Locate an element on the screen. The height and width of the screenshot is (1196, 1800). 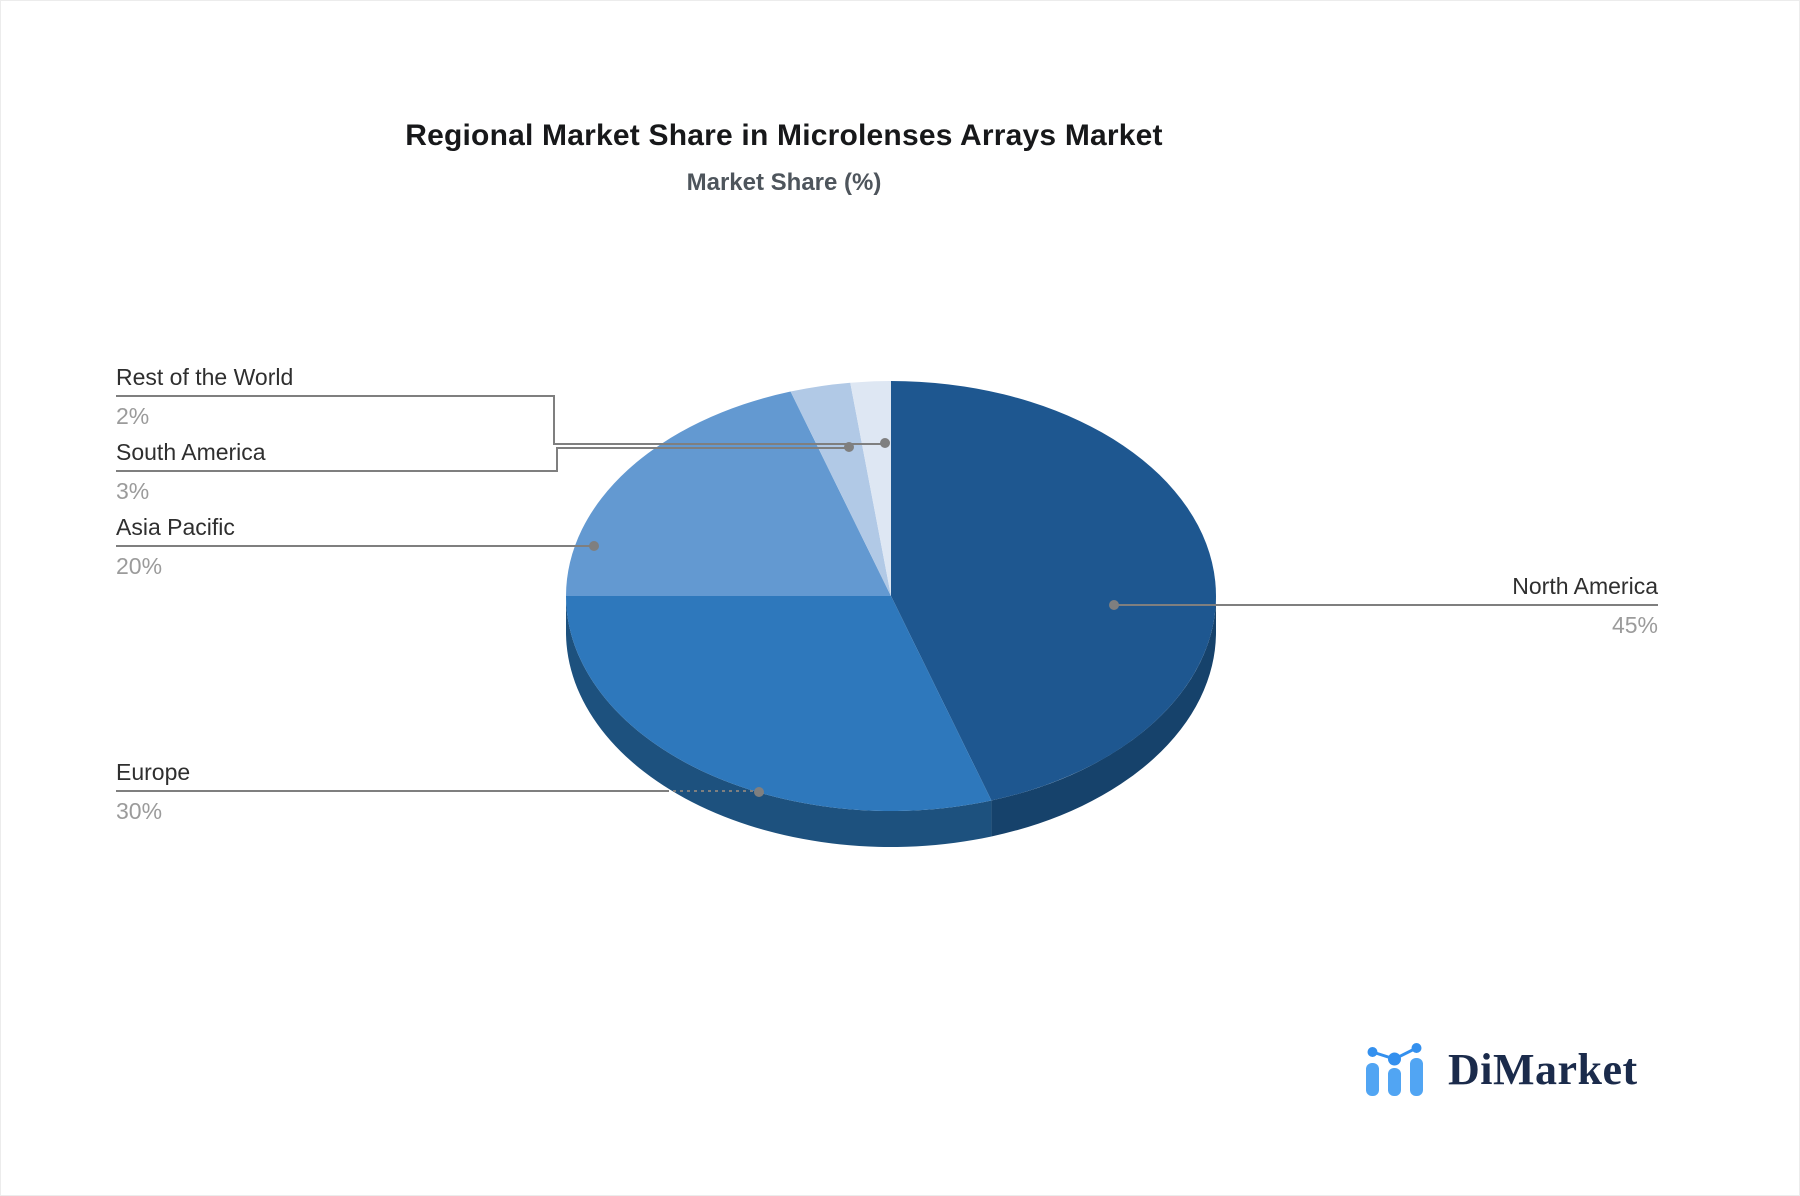
leader-dot-asia-pacific is located at coordinates (594, 546).